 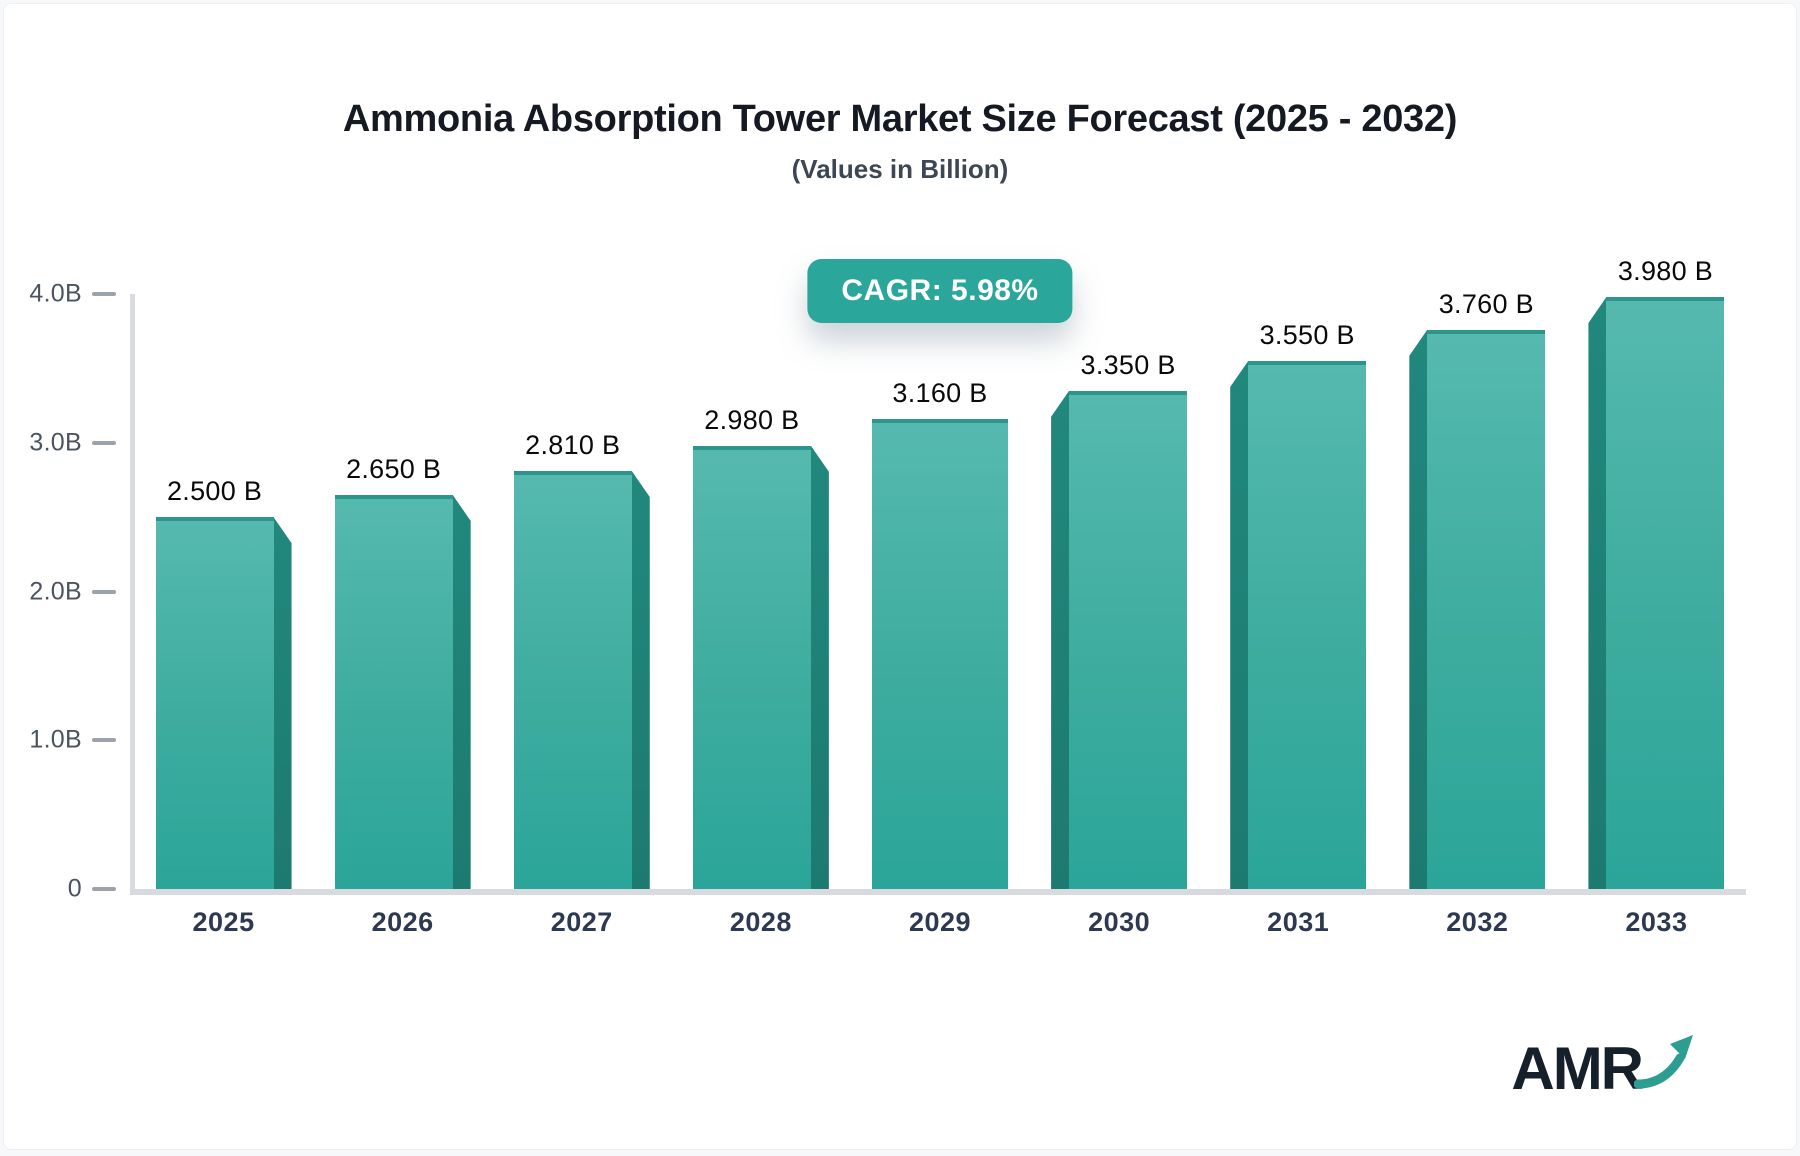 I want to click on bar-value-label-2030: 3.350 B, so click(x=1128, y=364).